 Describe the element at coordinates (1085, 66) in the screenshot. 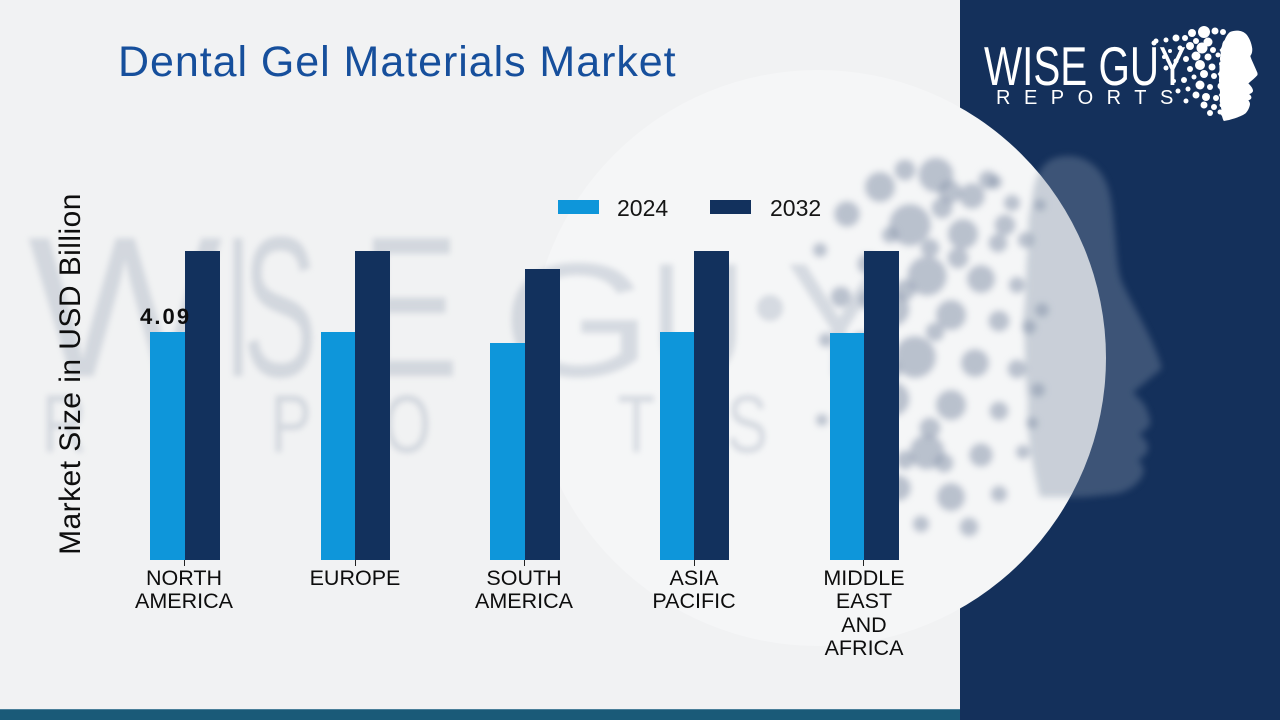

I see `svg-text: WISE GUY` at that location.